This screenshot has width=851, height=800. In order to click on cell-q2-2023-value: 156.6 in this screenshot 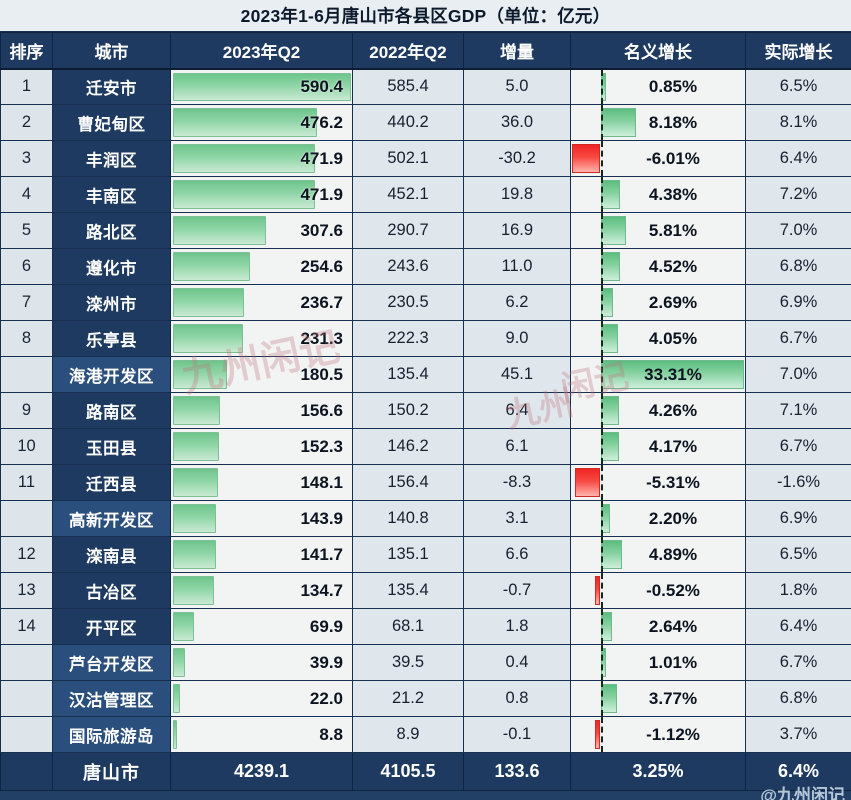, I will do `click(321, 410)`.